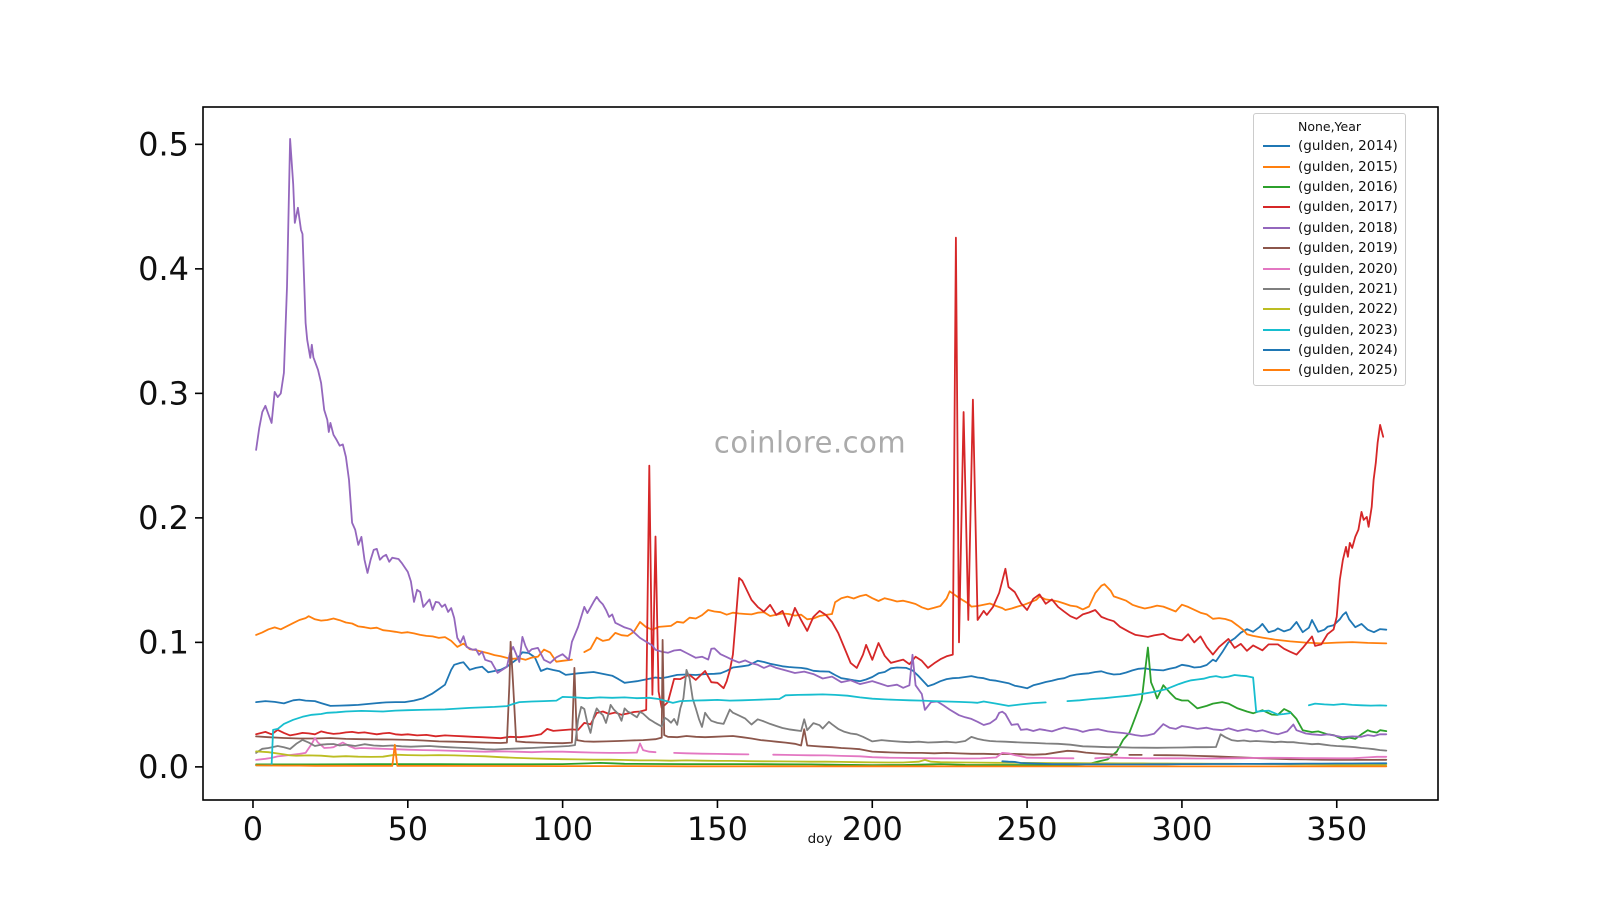 This screenshot has height=900, width=1600. What do you see at coordinates (820, 839) in the screenshot?
I see `x-axis-label: doy` at bounding box center [820, 839].